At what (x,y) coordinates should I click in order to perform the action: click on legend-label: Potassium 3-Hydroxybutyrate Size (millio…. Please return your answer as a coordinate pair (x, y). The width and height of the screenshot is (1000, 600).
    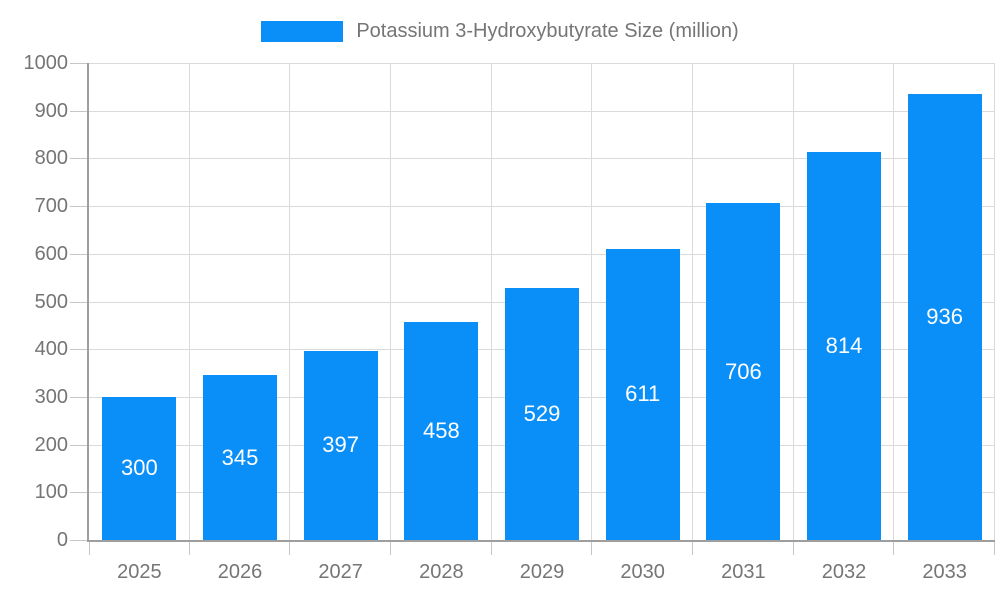
    Looking at the image, I should click on (547, 31).